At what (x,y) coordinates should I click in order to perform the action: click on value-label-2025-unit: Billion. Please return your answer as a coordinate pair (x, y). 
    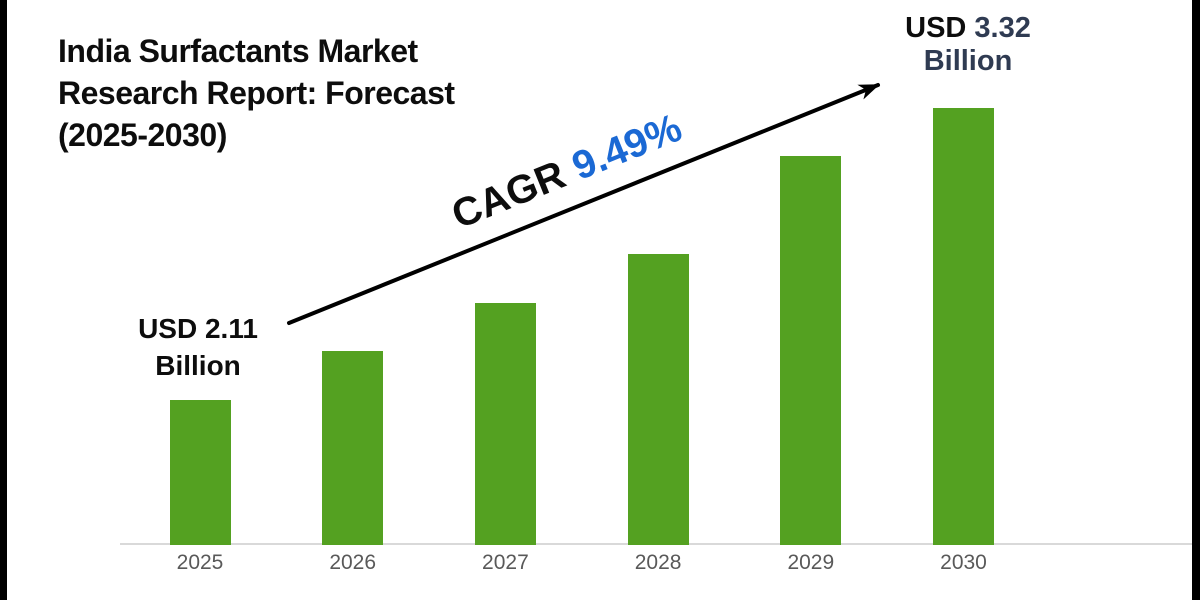
    Looking at the image, I should click on (198, 365).